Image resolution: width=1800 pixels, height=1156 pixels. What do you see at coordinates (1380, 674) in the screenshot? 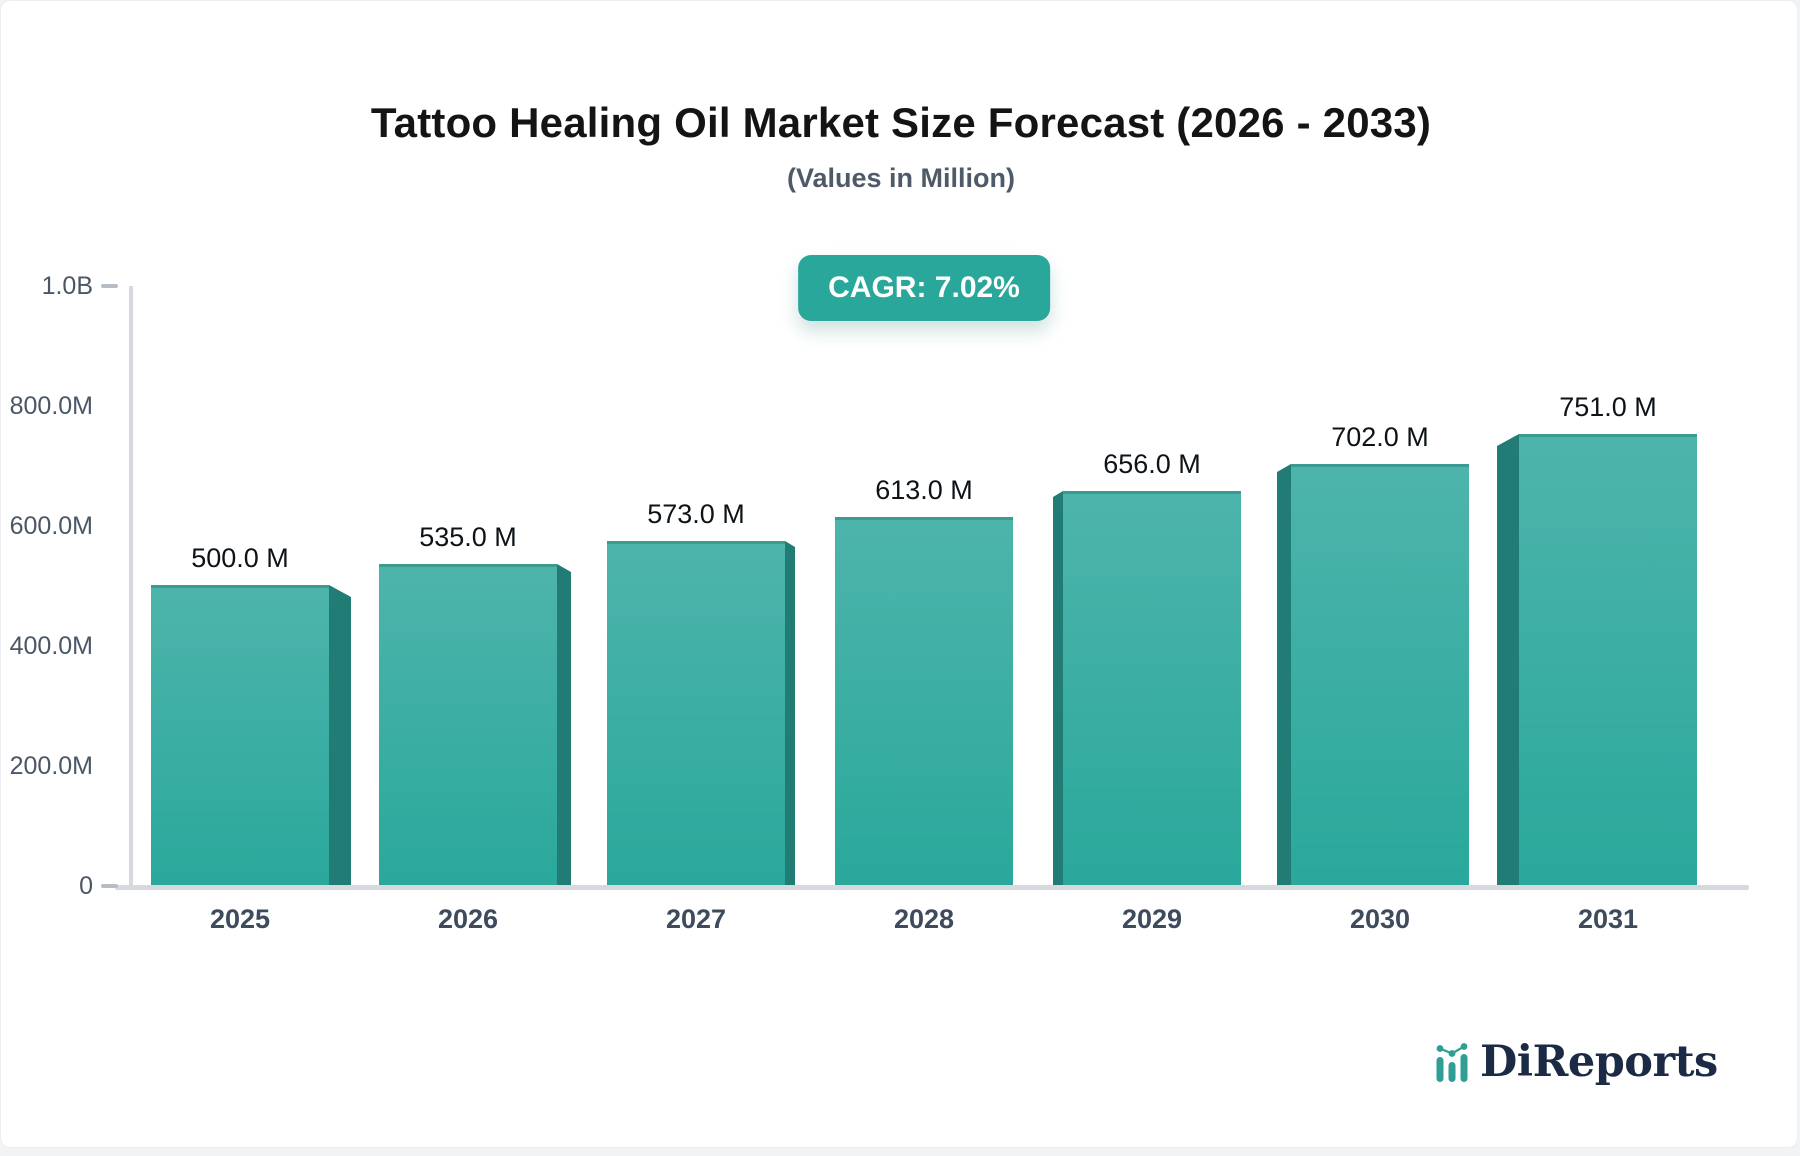
I see `bar-2030` at bounding box center [1380, 674].